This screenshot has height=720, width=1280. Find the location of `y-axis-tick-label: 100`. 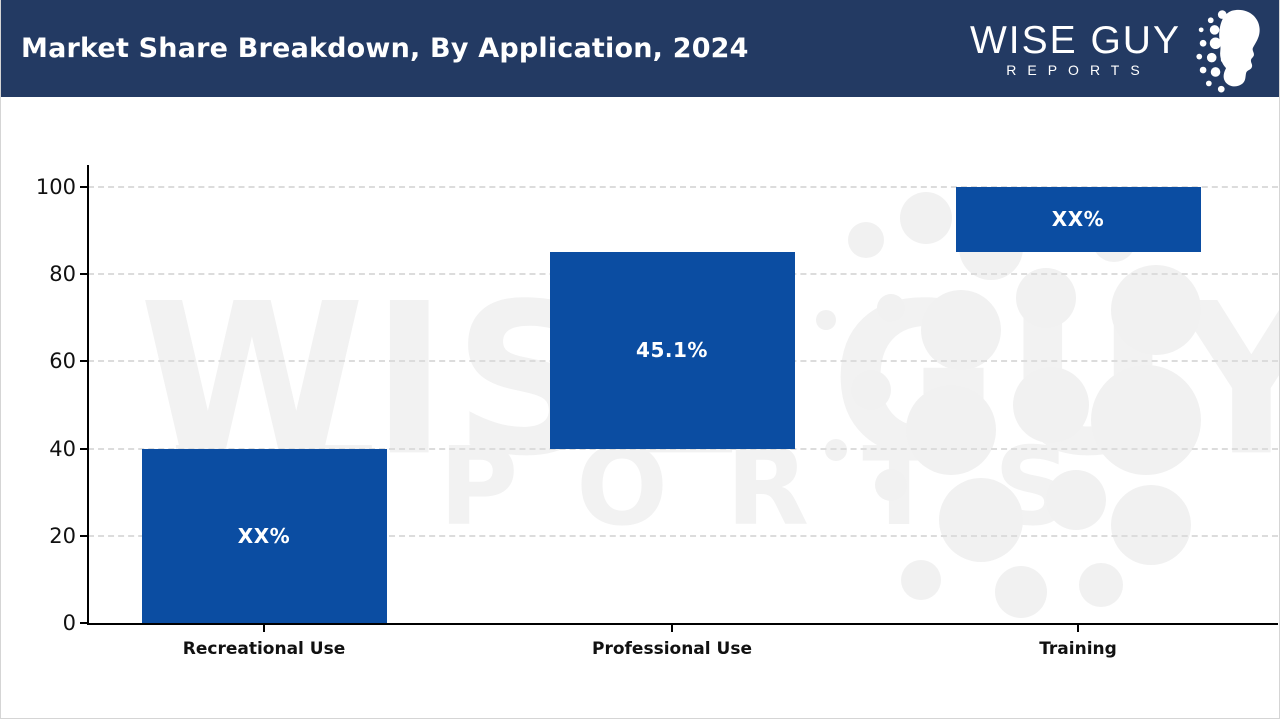

y-axis-tick-label: 100 is located at coordinates (55, 187).